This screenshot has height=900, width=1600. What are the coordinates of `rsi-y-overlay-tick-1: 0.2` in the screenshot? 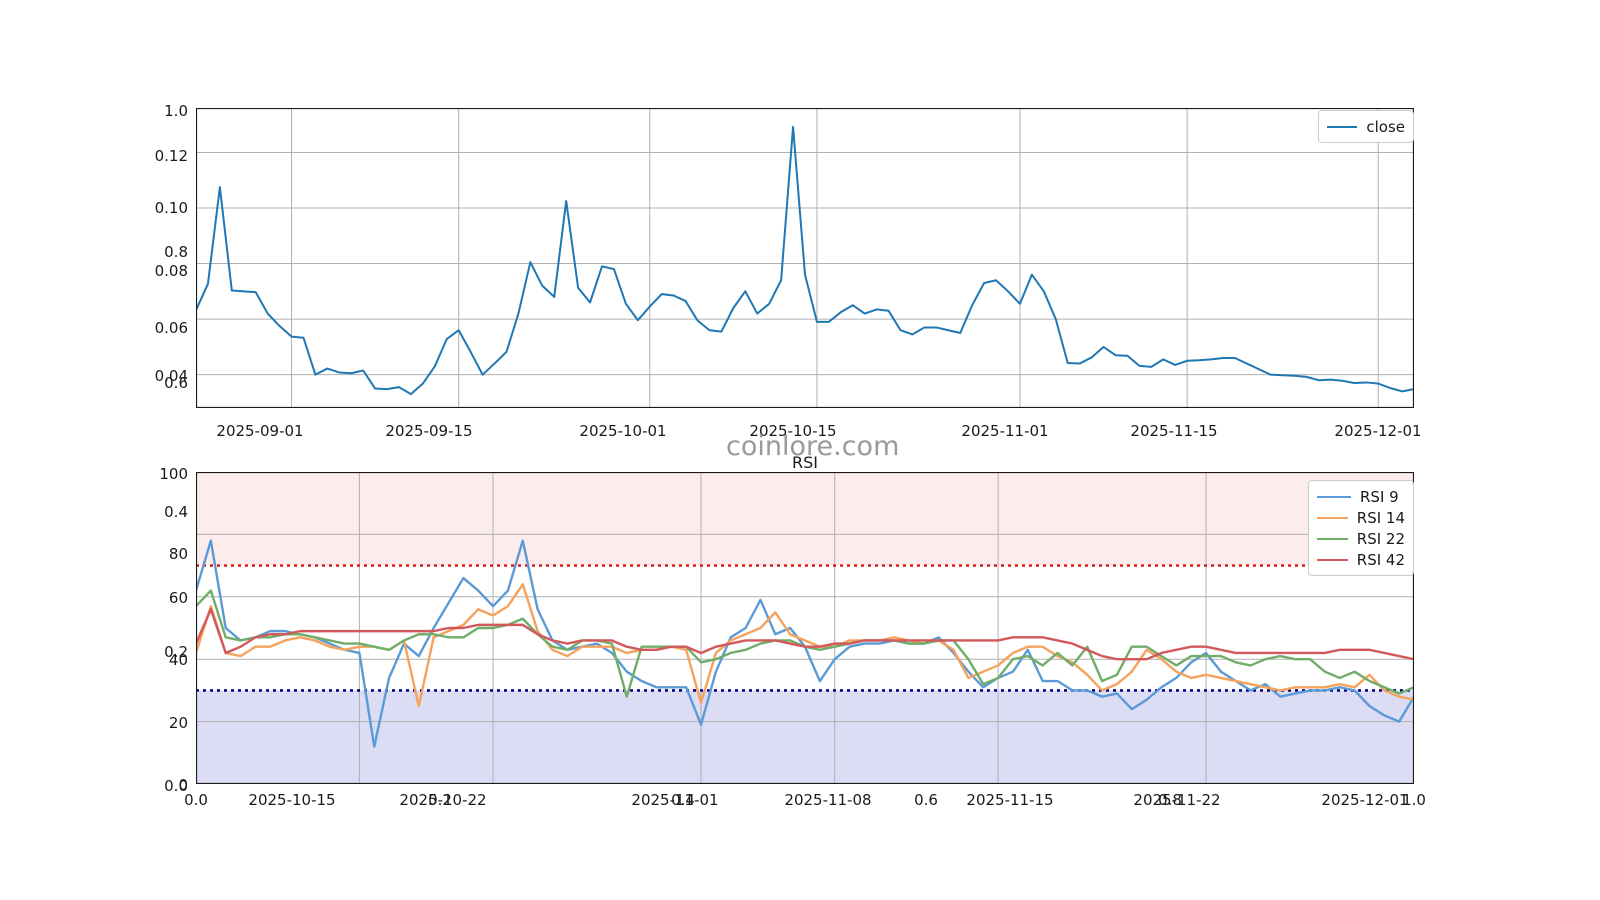 It's located at (176, 652).